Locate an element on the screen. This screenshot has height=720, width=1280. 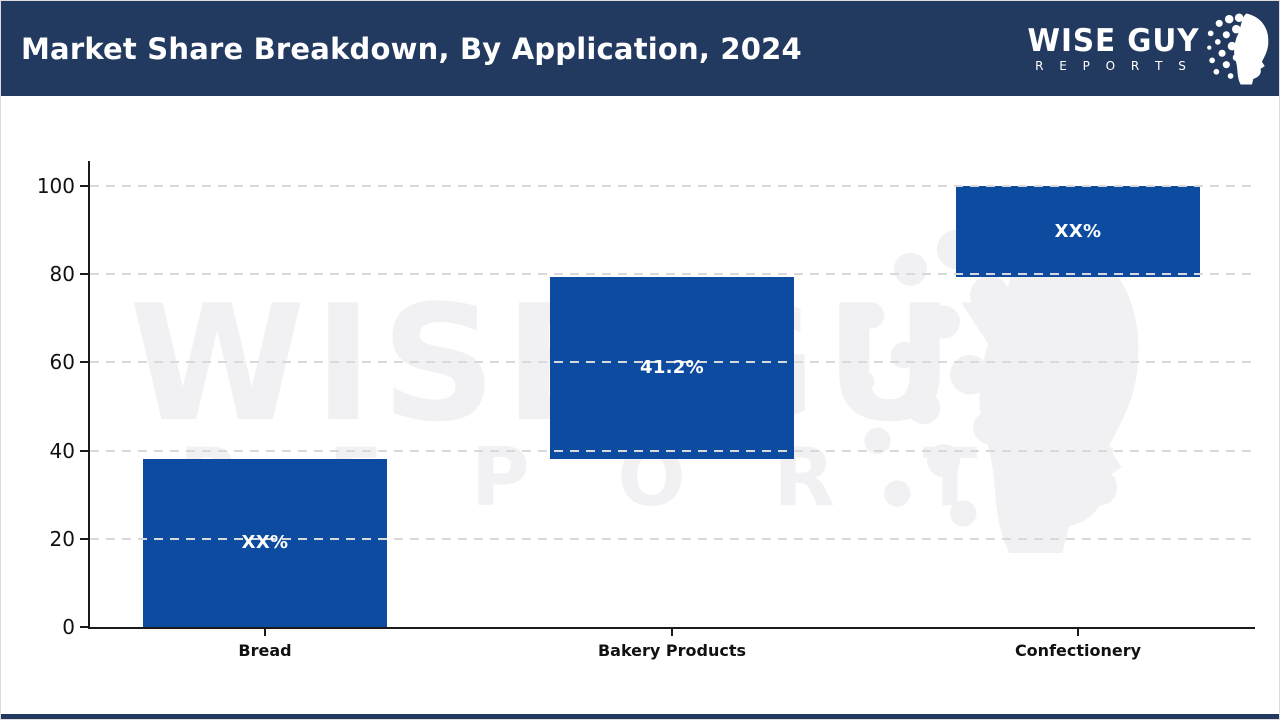
bar-value-label: 41.2% is located at coordinates (672, 368).